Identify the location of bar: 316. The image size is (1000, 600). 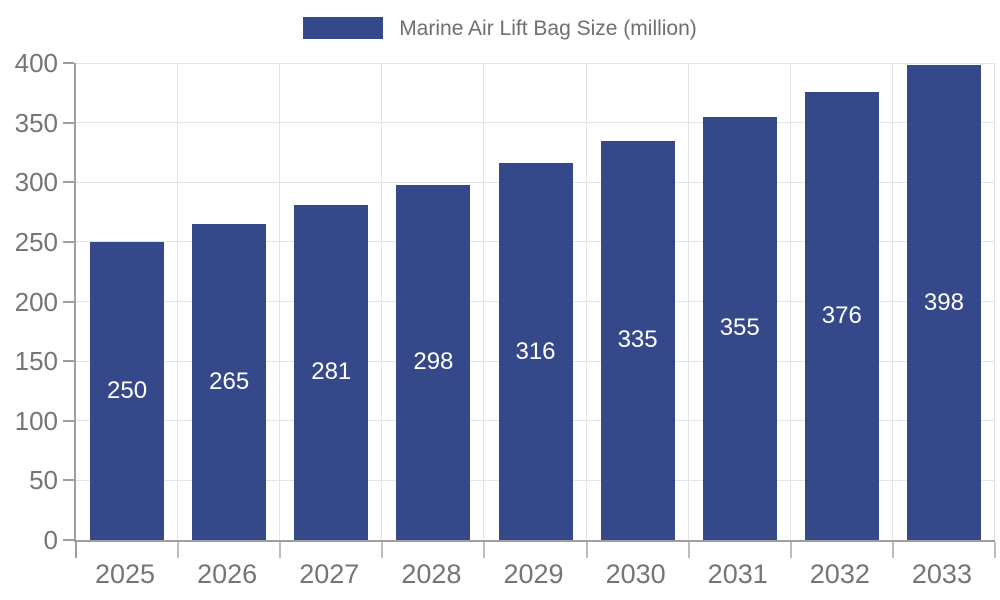
(535, 351).